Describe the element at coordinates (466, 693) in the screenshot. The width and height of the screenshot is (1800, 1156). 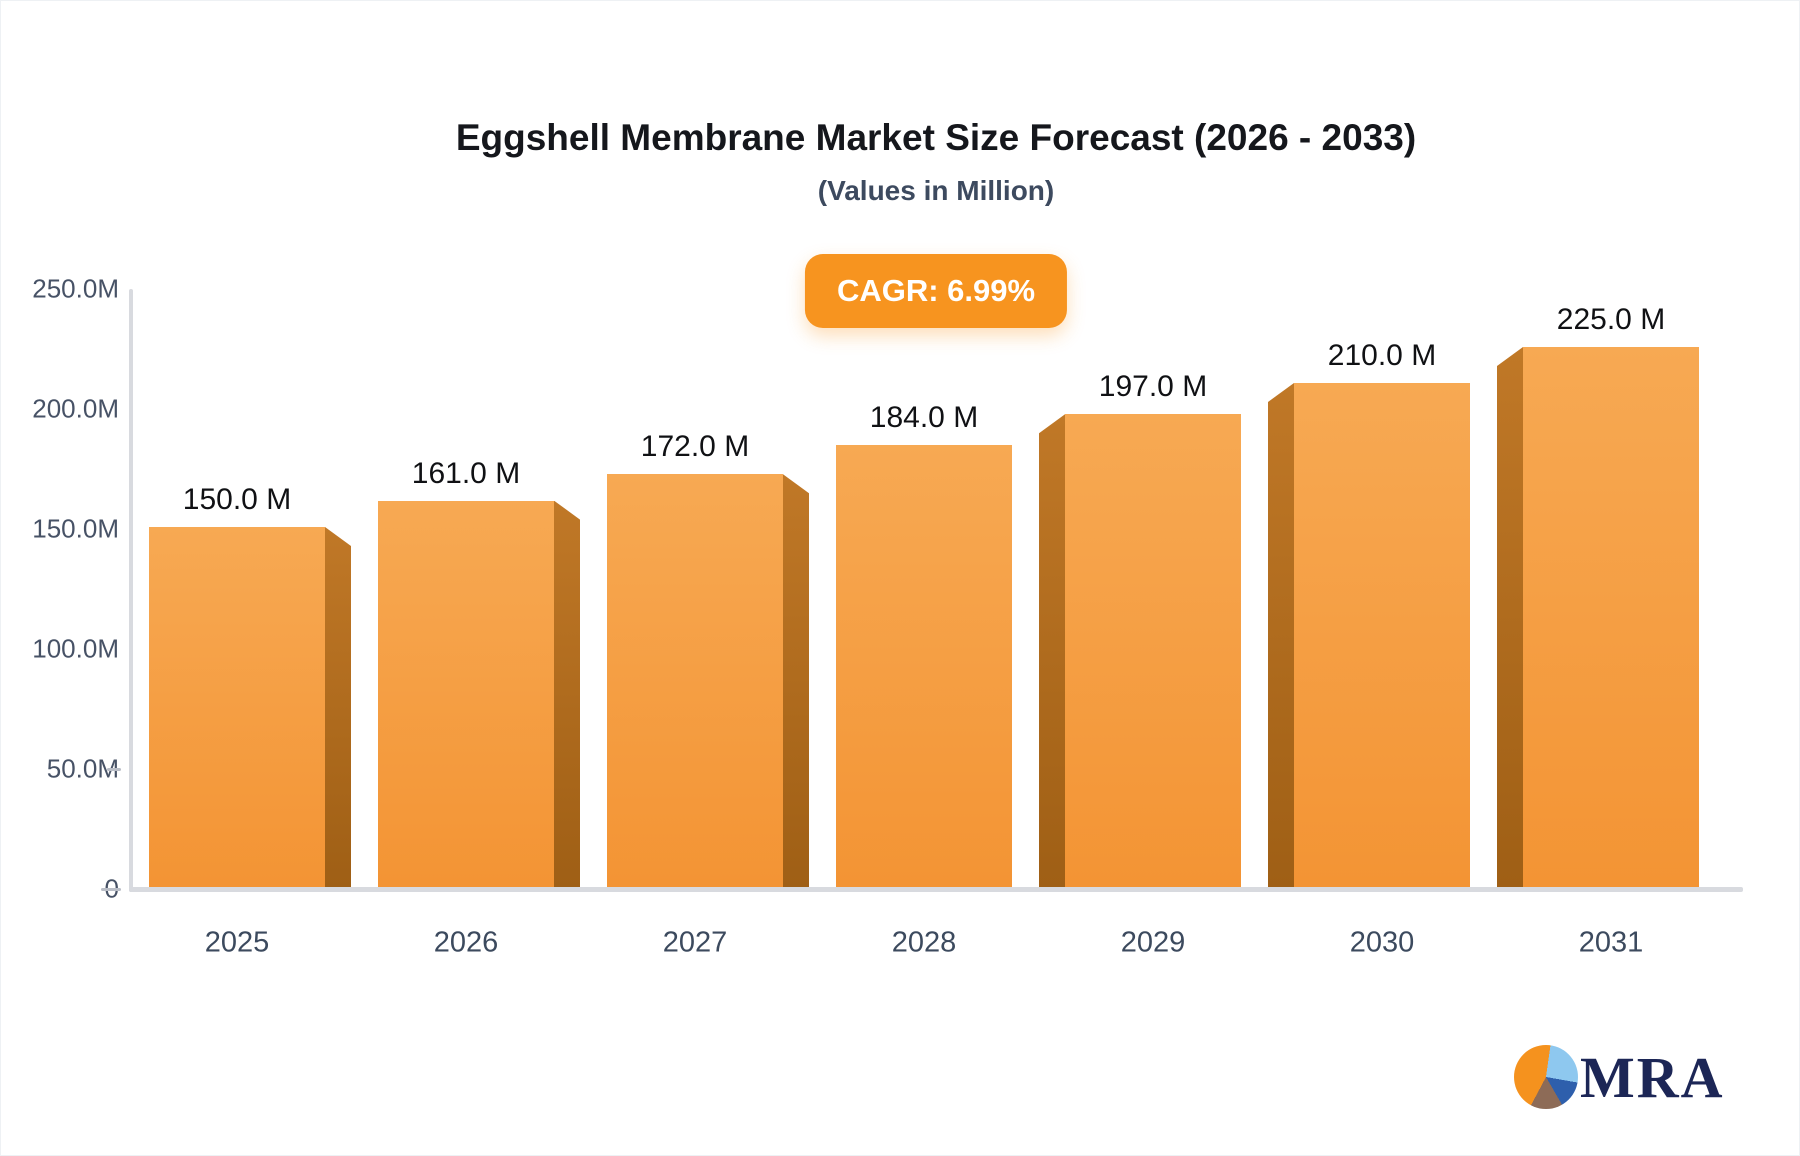
I see `bar-2026` at that location.